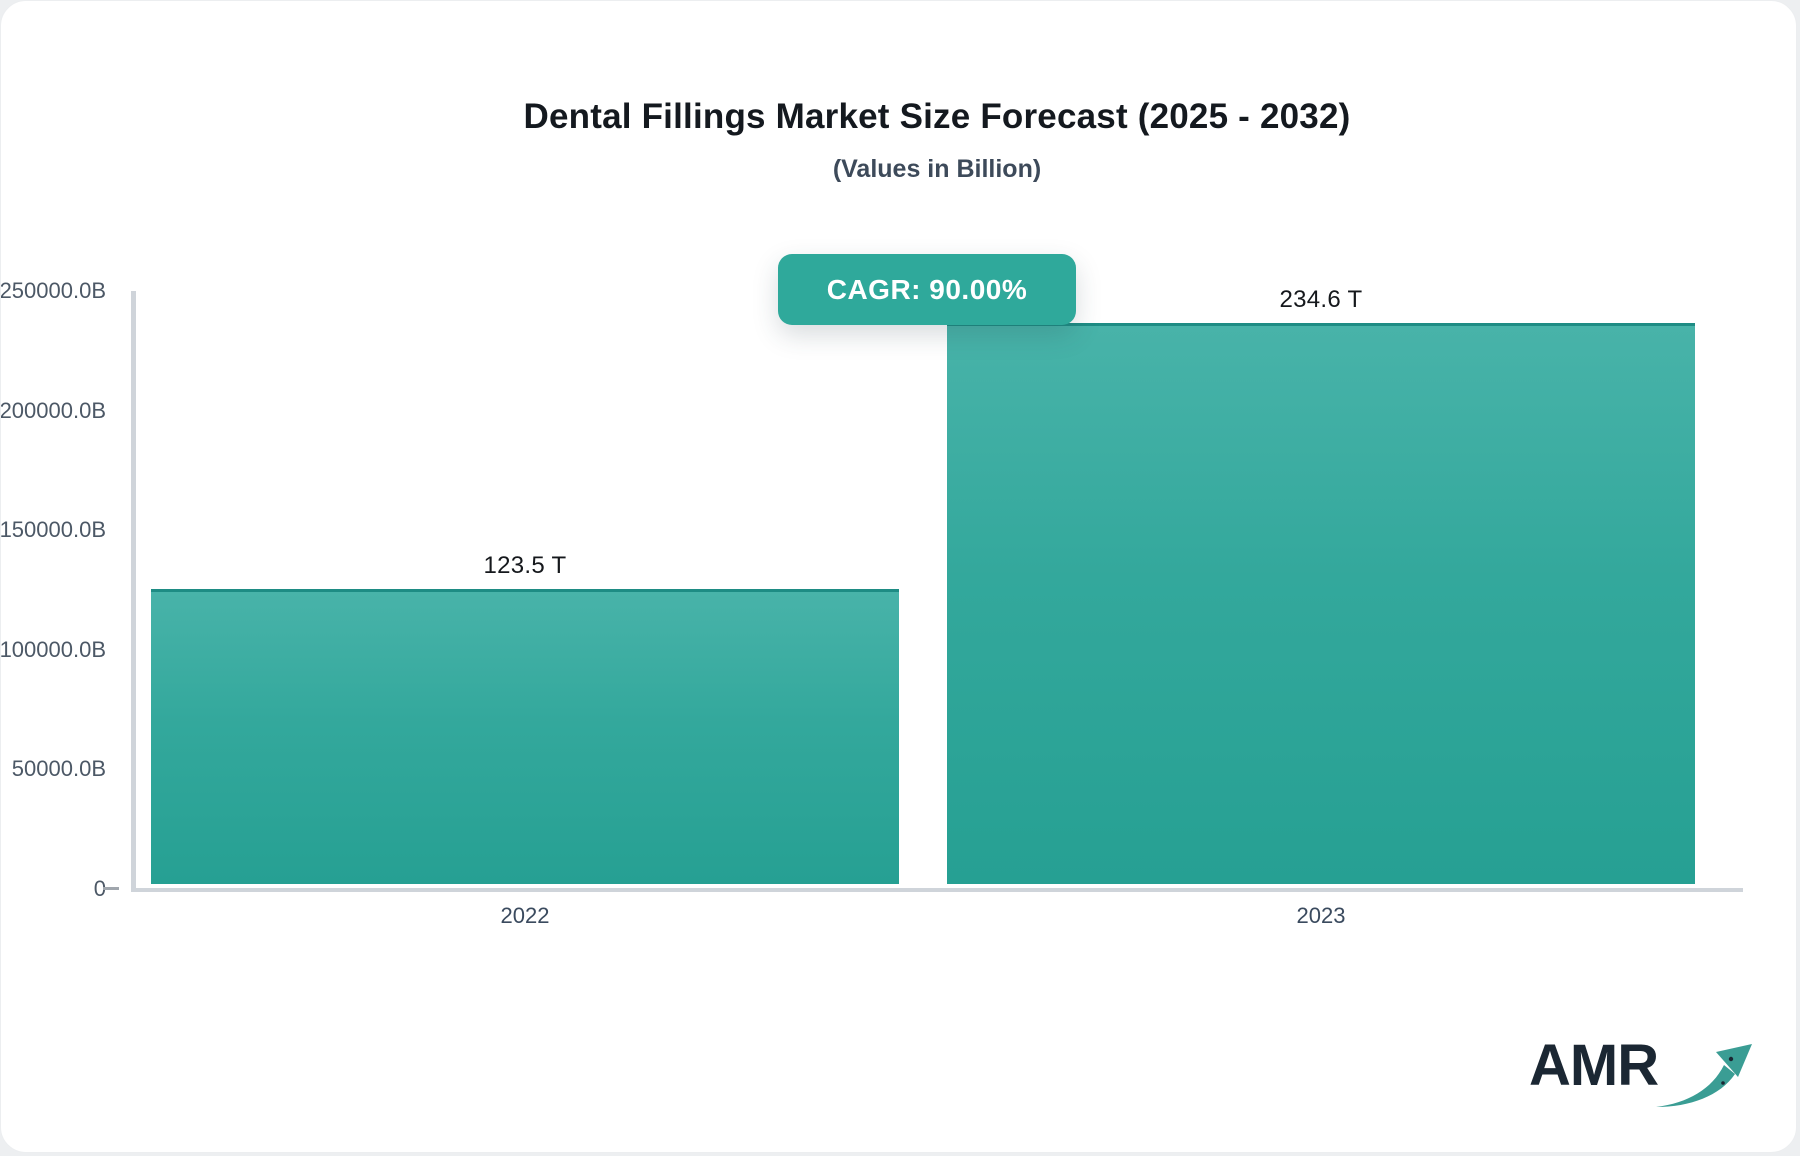 The width and height of the screenshot is (1800, 1156). I want to click on bar-rect-2022, so click(525, 736).